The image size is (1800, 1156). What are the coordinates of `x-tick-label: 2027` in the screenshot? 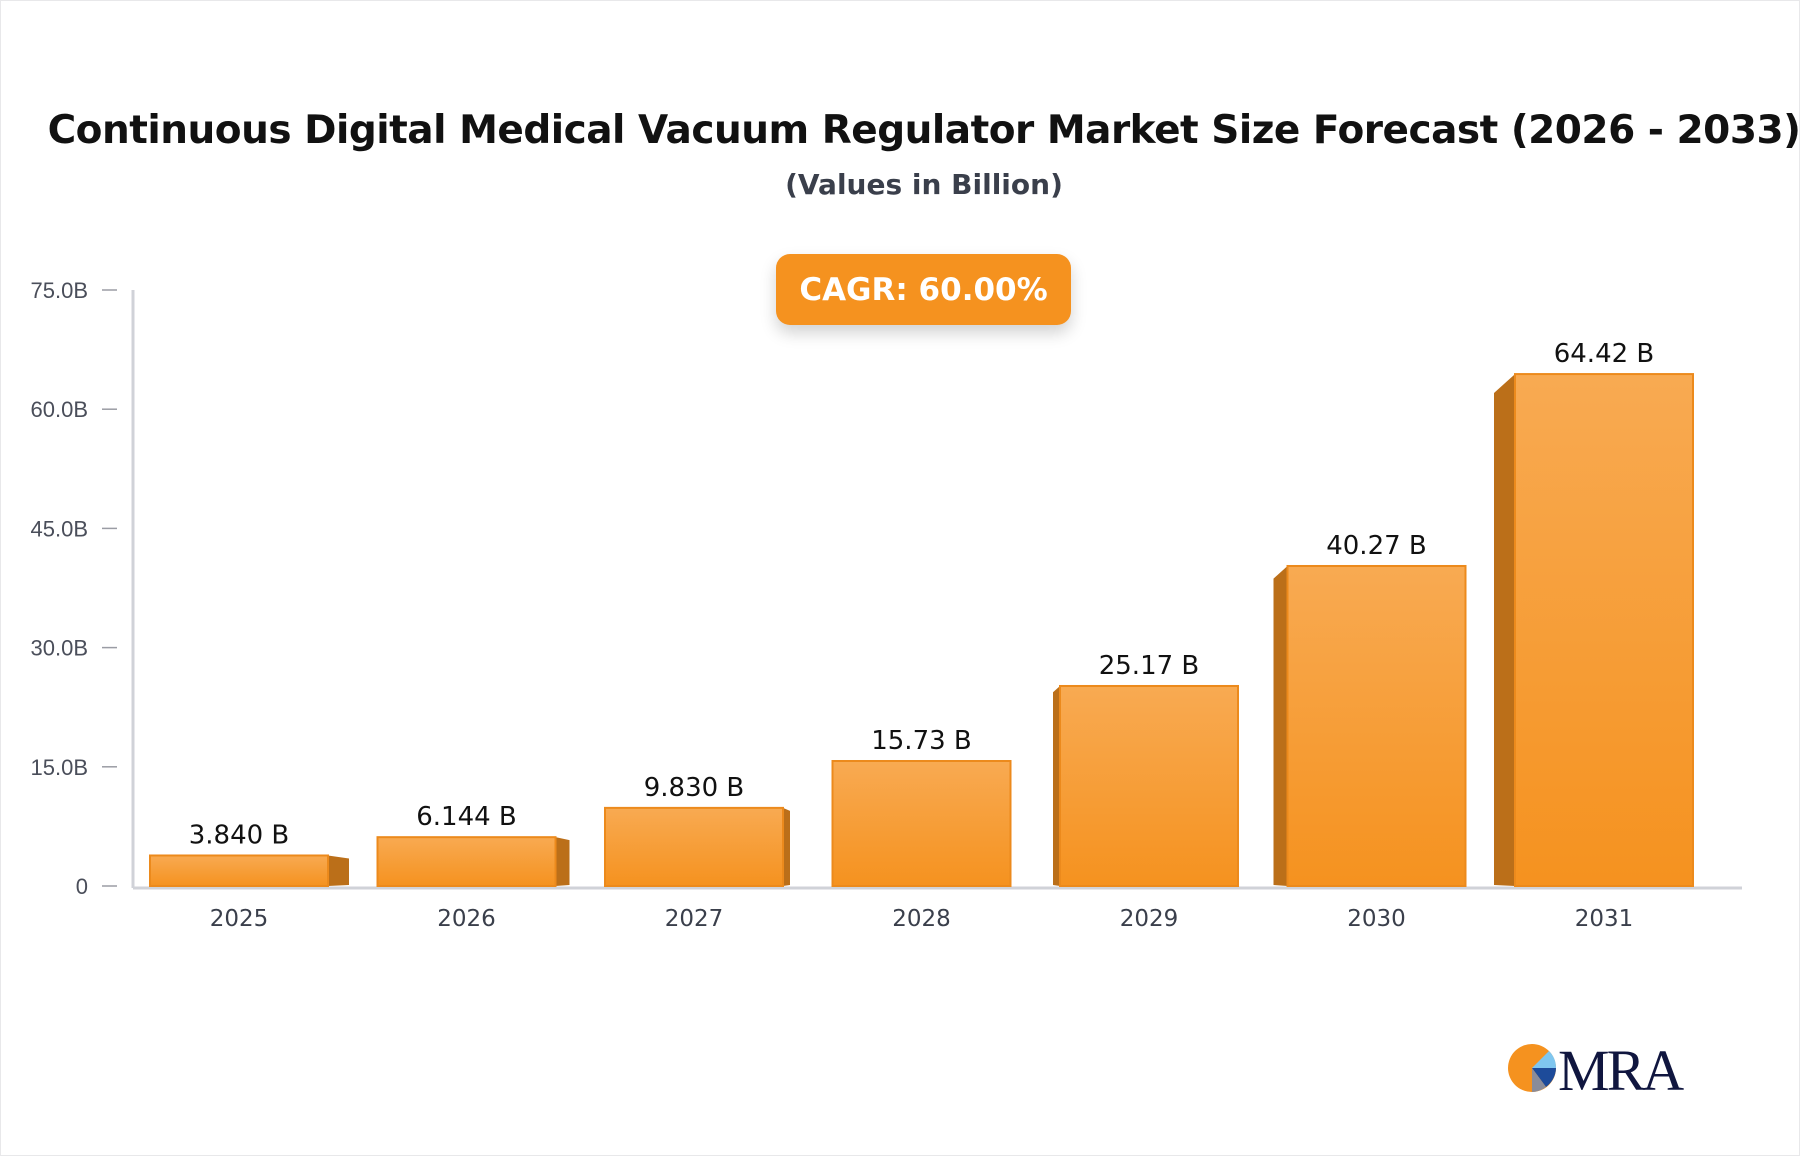 It's located at (694, 919).